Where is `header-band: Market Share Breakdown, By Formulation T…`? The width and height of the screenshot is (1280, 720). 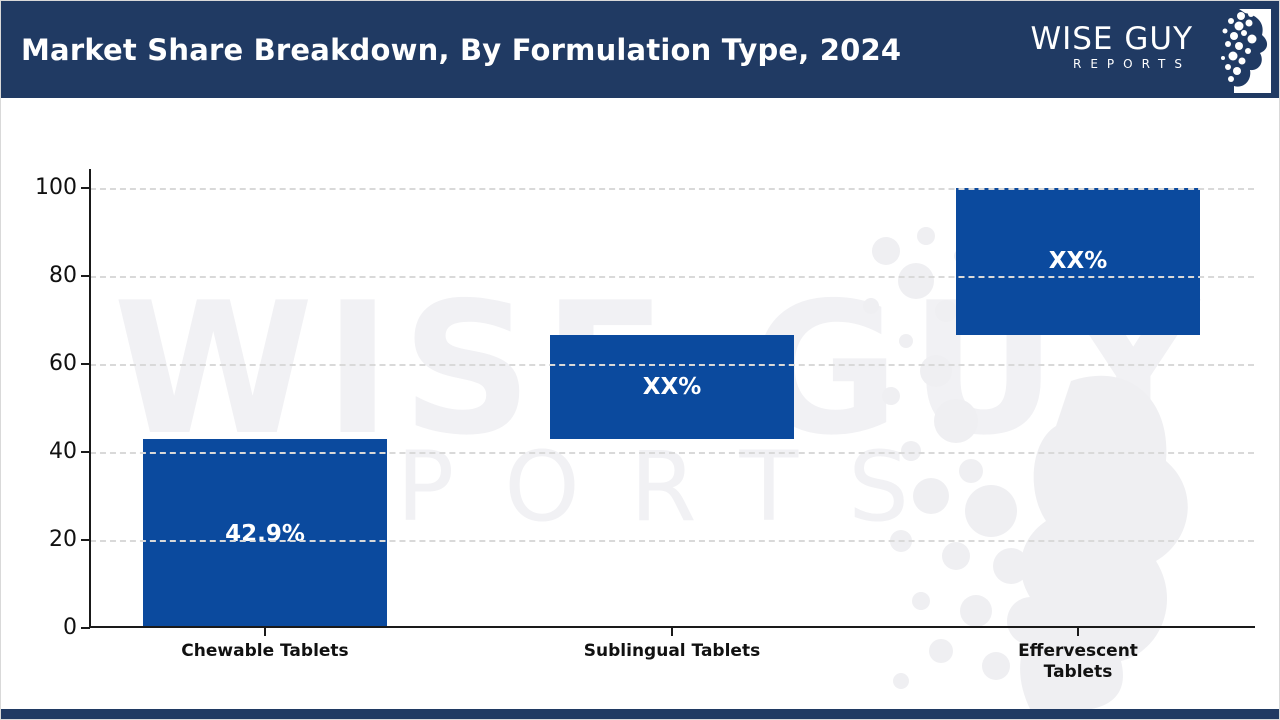 header-band: Market Share Breakdown, By Formulation T… is located at coordinates (640, 49).